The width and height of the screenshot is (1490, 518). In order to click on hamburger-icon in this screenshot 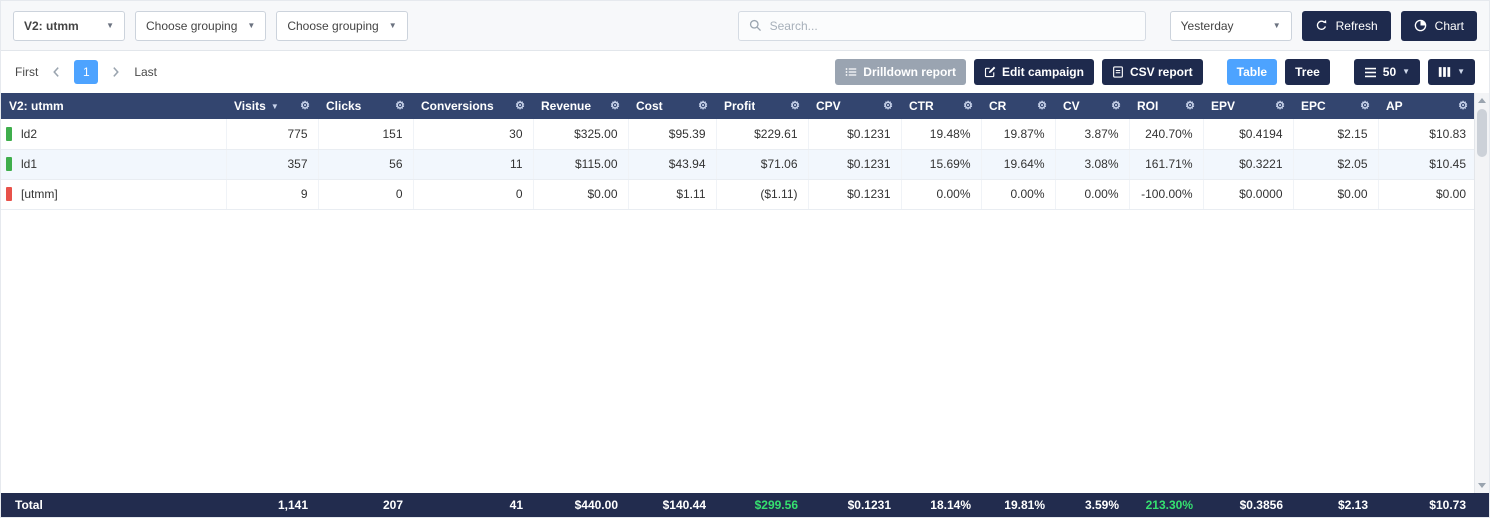, I will do `click(1370, 72)`.